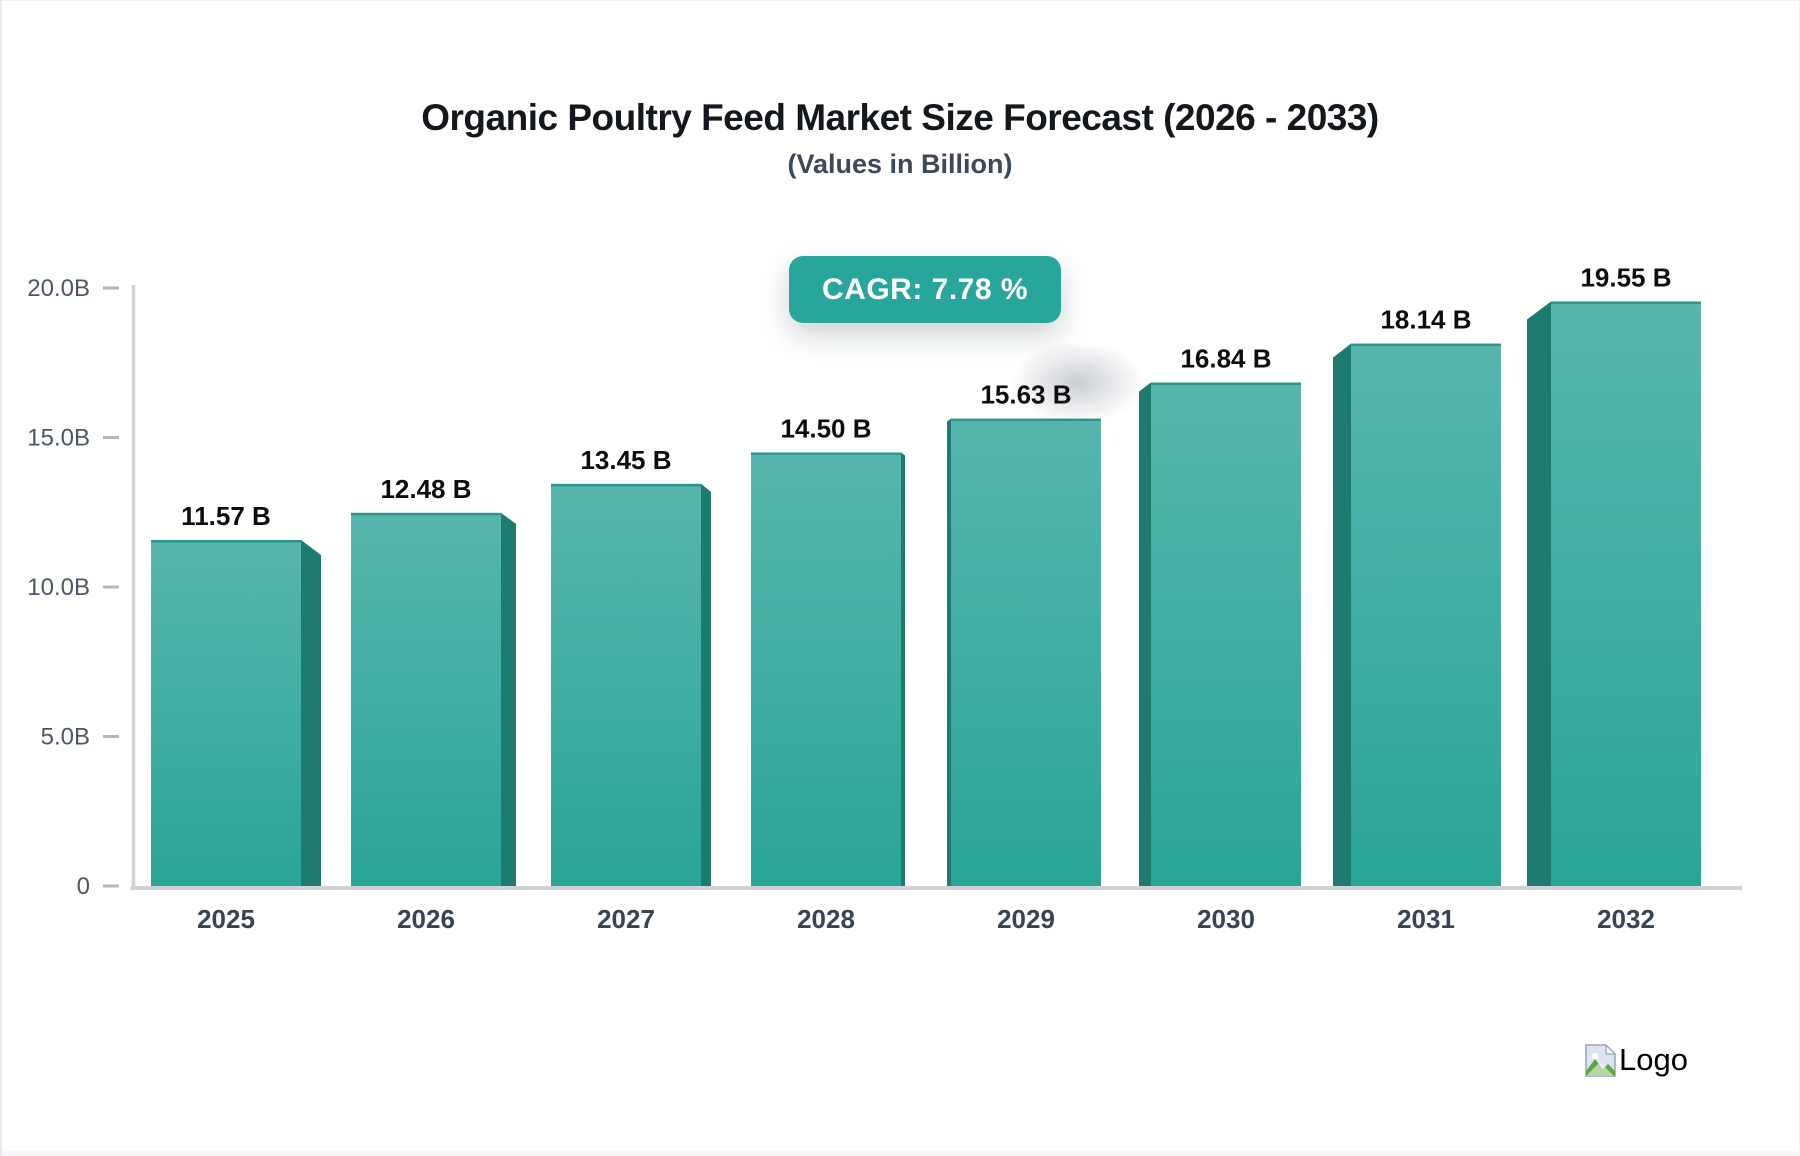  What do you see at coordinates (83, 886) in the screenshot?
I see `y-tick-label-0: 0` at bounding box center [83, 886].